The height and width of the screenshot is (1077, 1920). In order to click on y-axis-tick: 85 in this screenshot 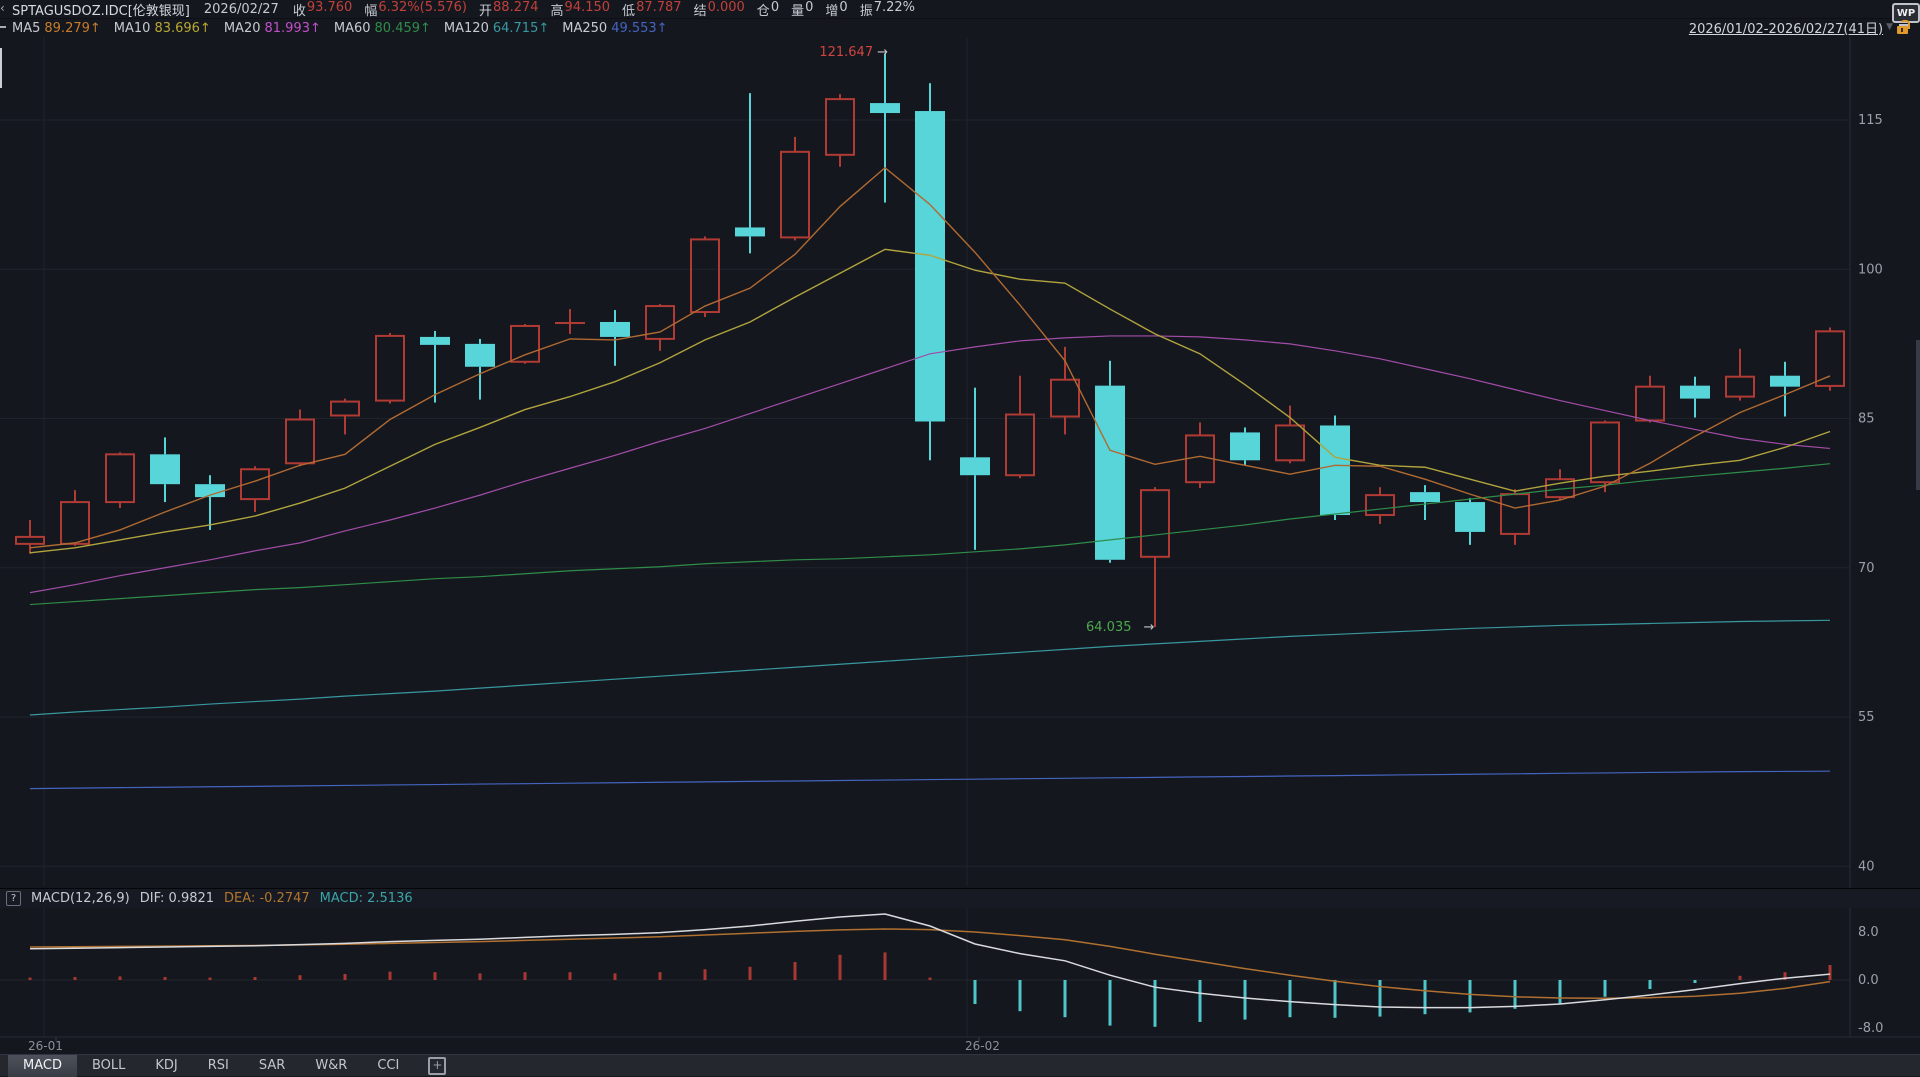, I will do `click(1866, 419)`.